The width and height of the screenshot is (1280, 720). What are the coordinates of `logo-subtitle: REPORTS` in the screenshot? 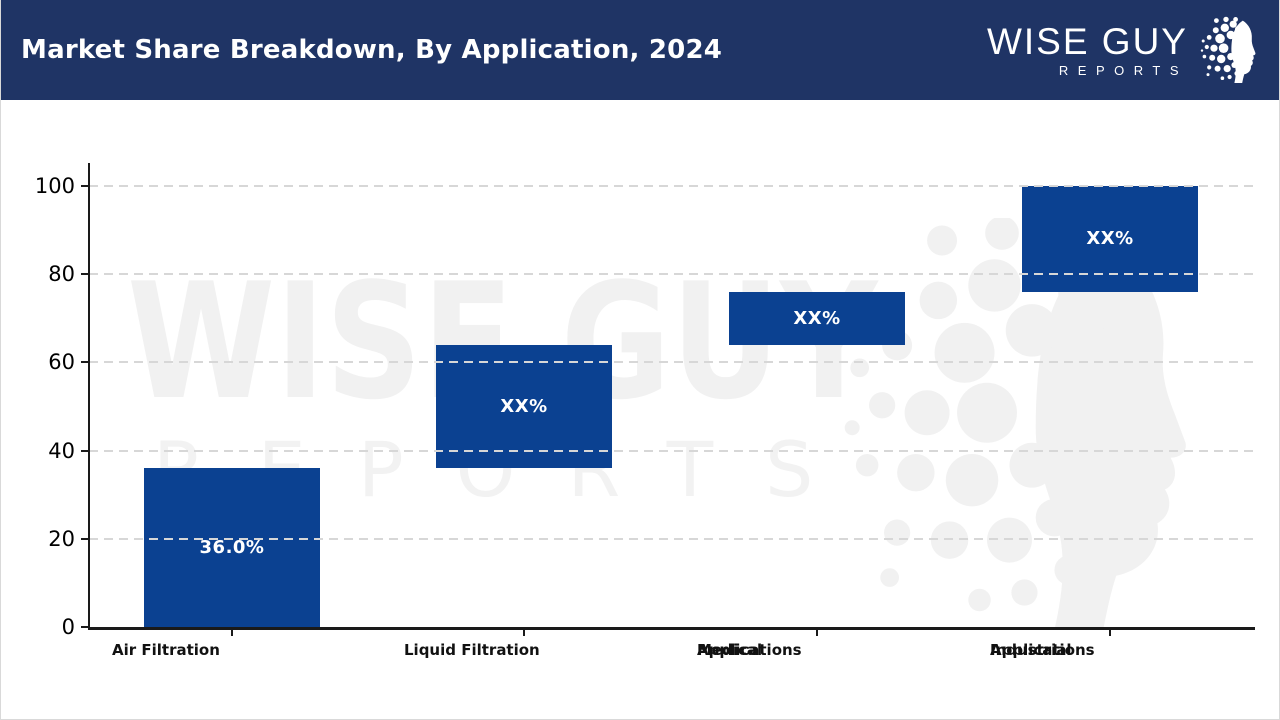 It's located at (1123, 70).